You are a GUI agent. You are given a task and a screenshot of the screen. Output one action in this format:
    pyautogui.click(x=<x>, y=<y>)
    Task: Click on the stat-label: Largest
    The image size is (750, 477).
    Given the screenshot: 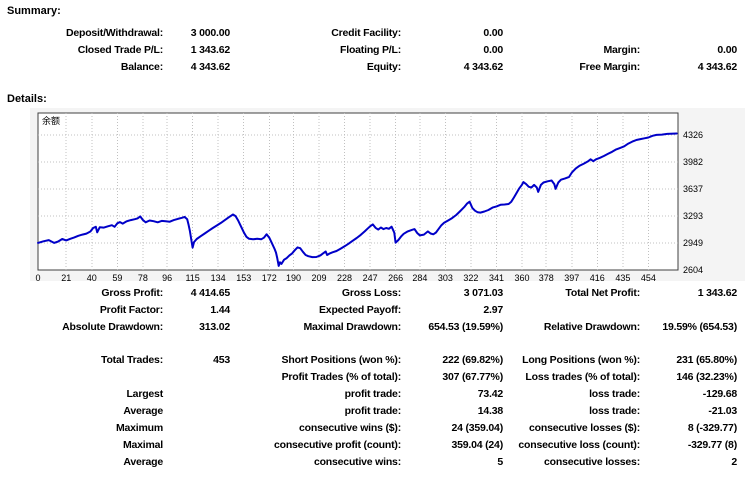 What is the action you would take?
    pyautogui.click(x=144, y=393)
    